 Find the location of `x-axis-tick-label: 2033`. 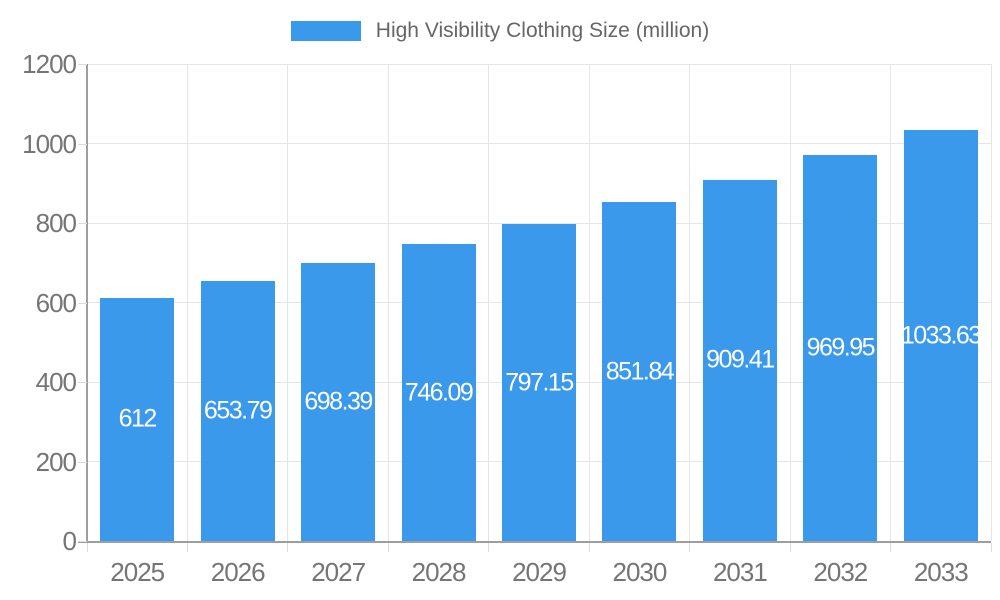

x-axis-tick-label: 2033 is located at coordinates (941, 572).